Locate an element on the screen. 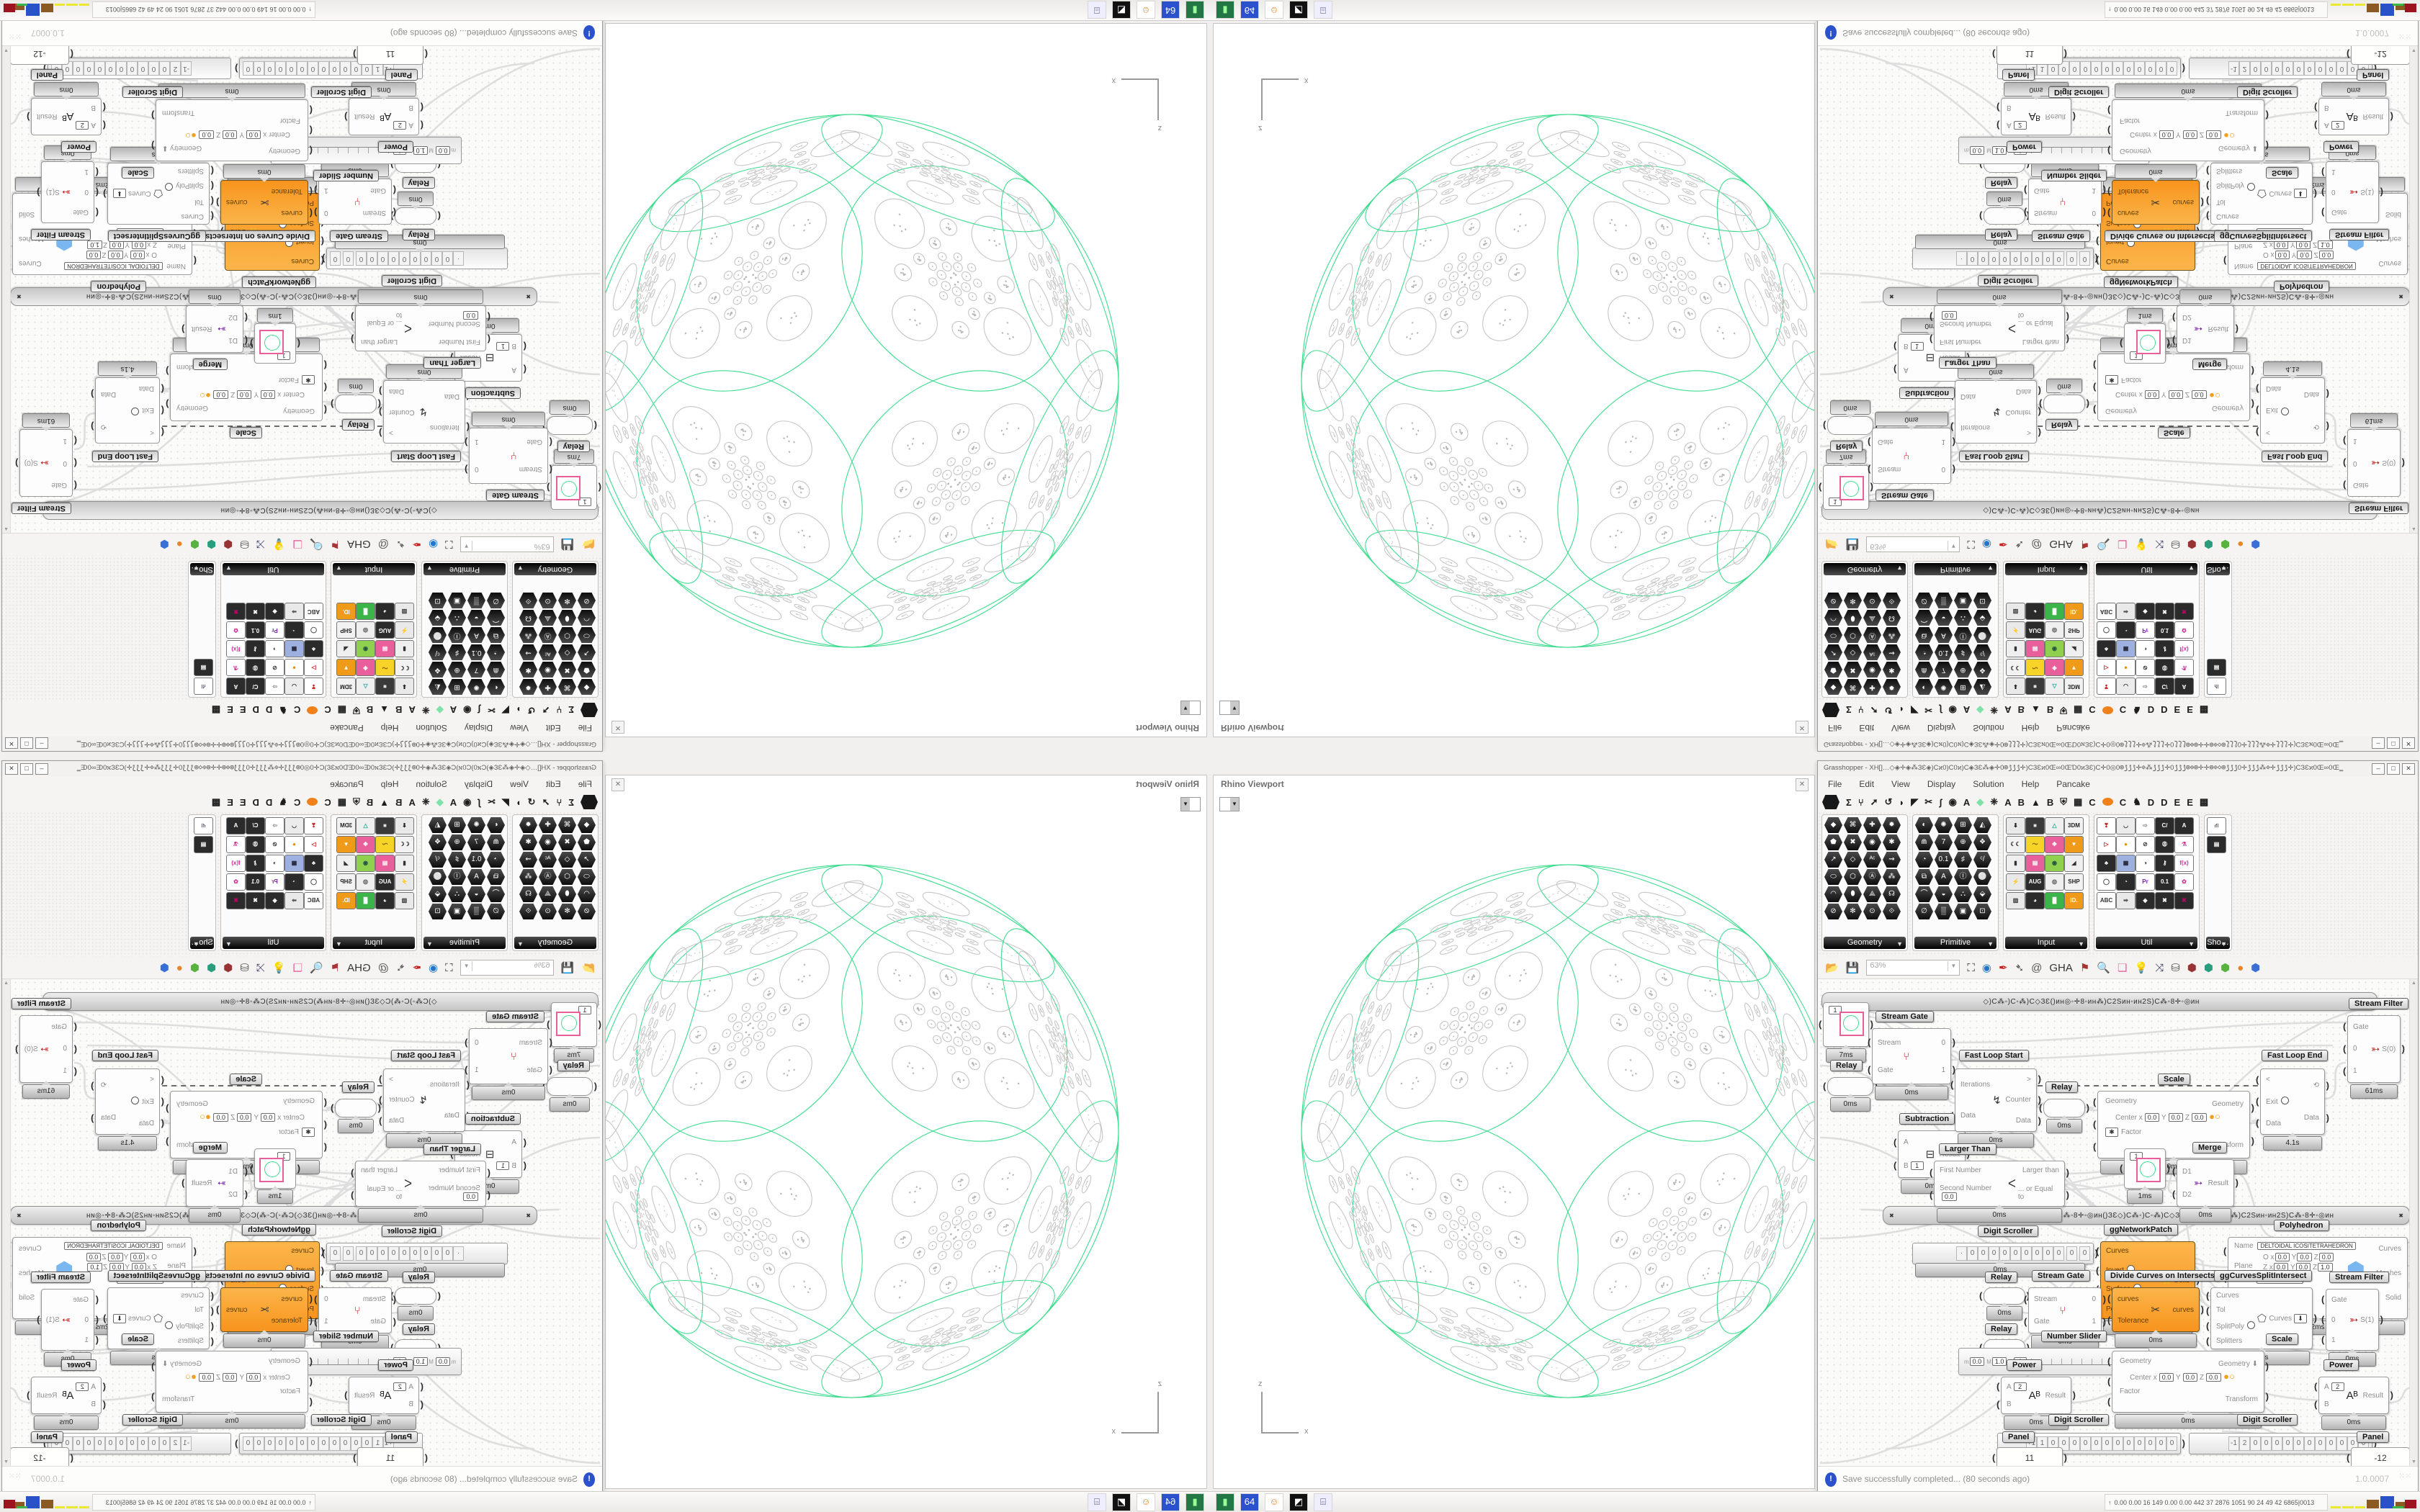  sphere-circle-packing-canvas is located at coordinates (906, 1141).